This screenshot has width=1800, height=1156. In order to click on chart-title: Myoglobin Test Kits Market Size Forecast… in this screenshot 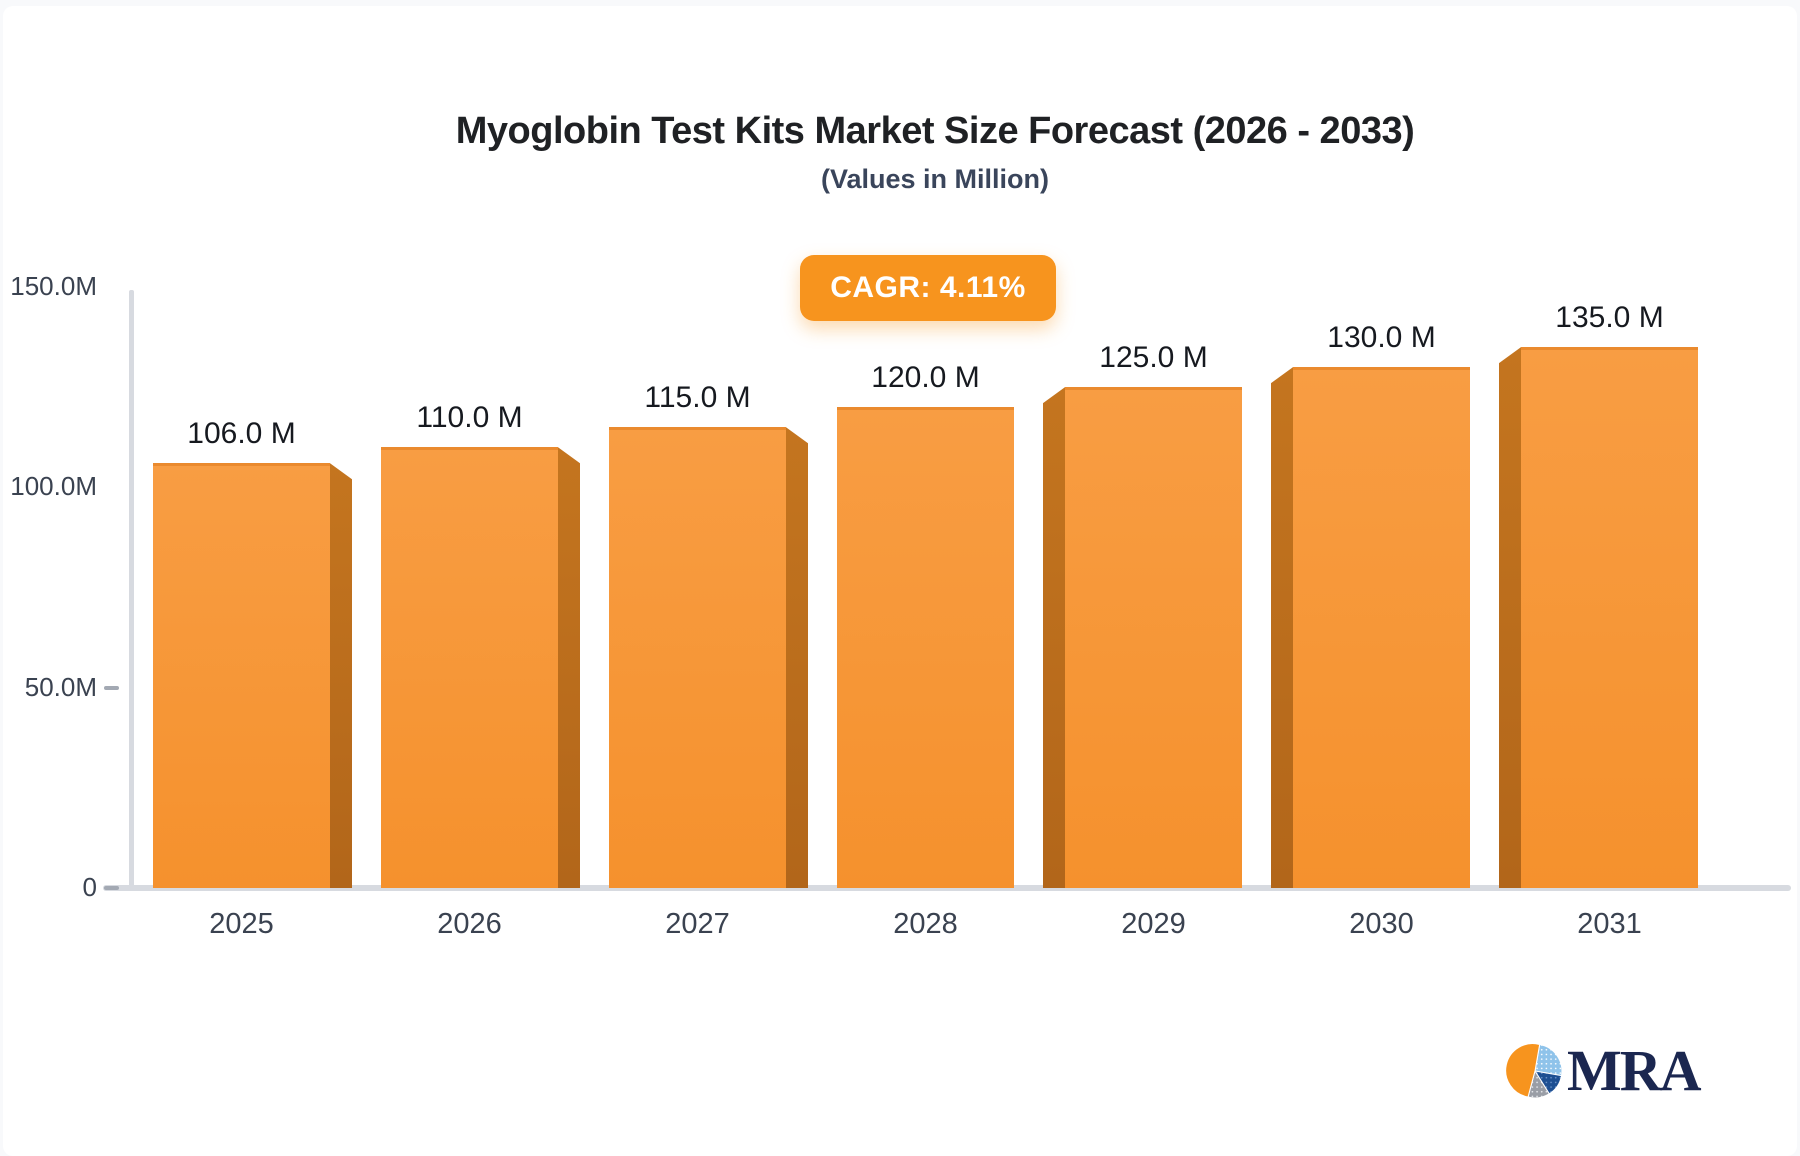, I will do `click(935, 131)`.